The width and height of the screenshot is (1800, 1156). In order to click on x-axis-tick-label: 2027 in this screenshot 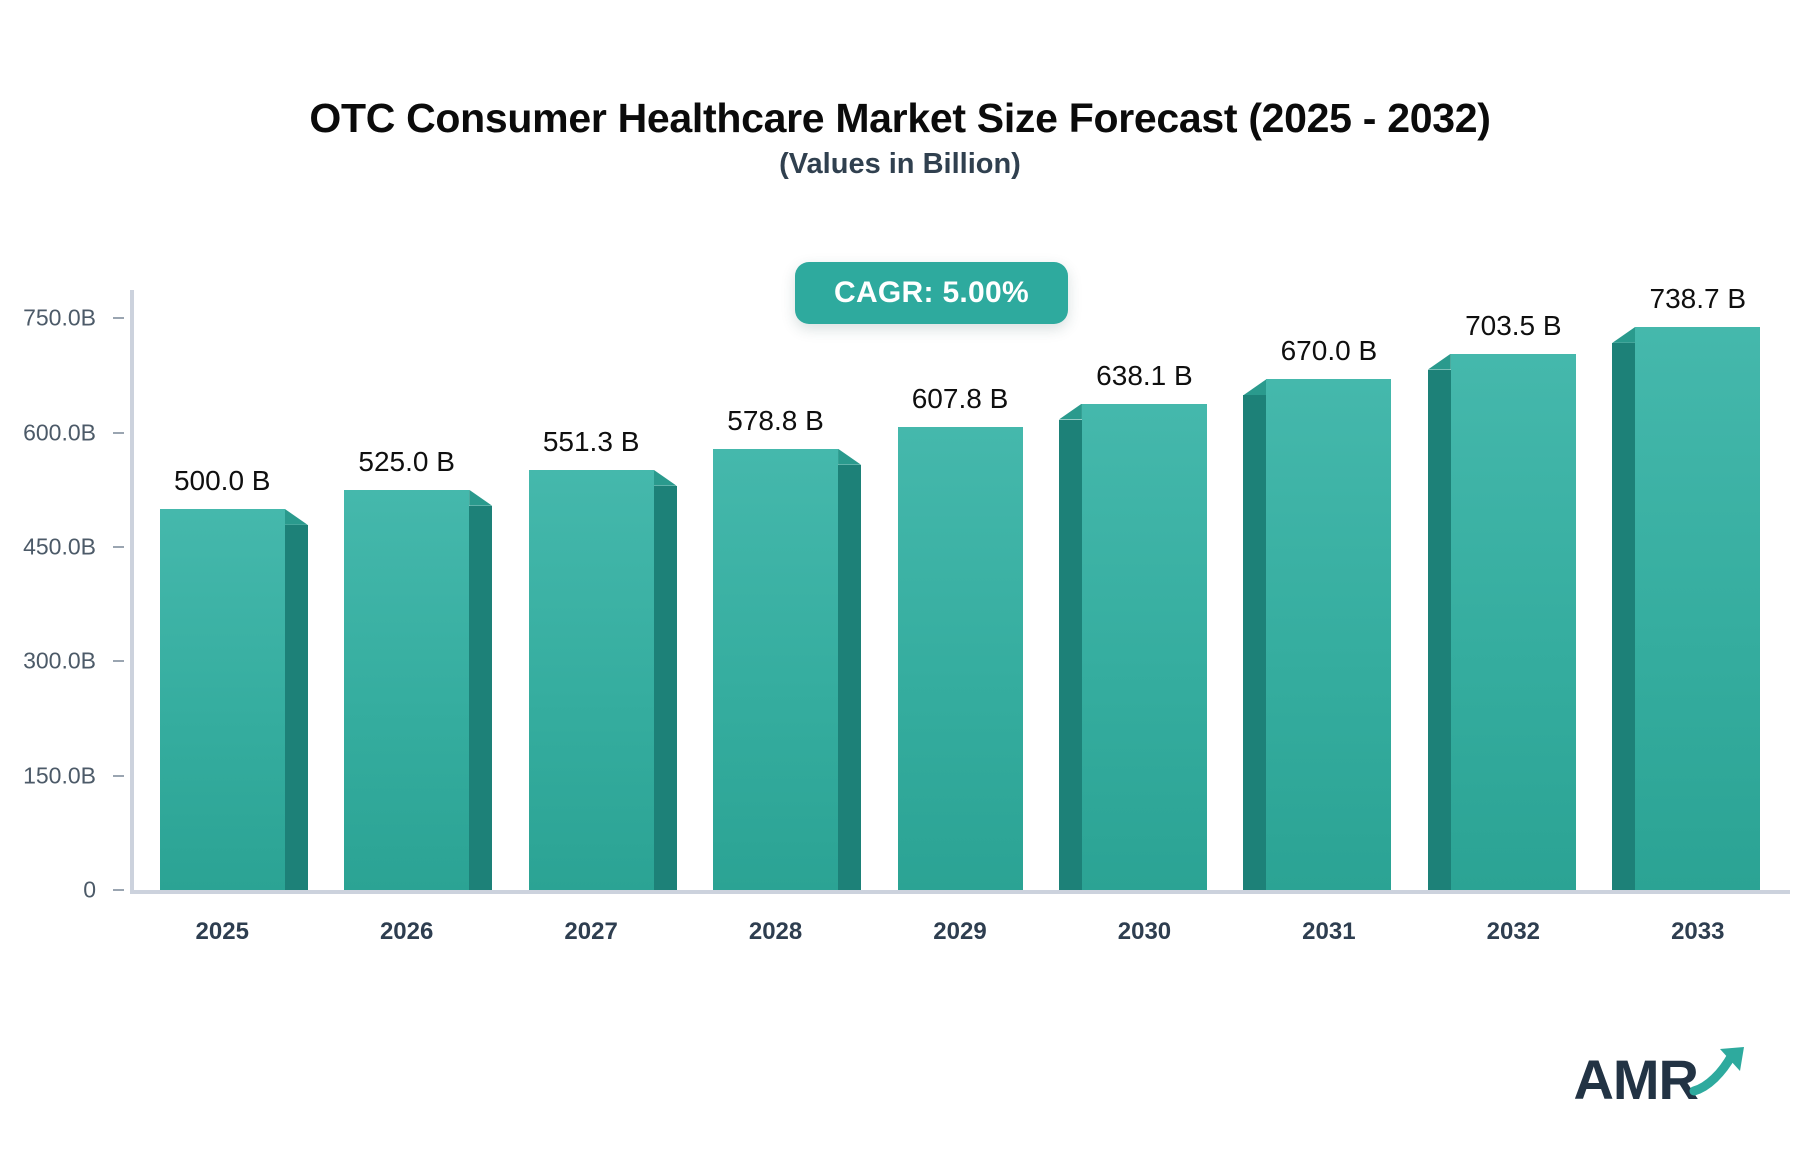, I will do `click(591, 931)`.